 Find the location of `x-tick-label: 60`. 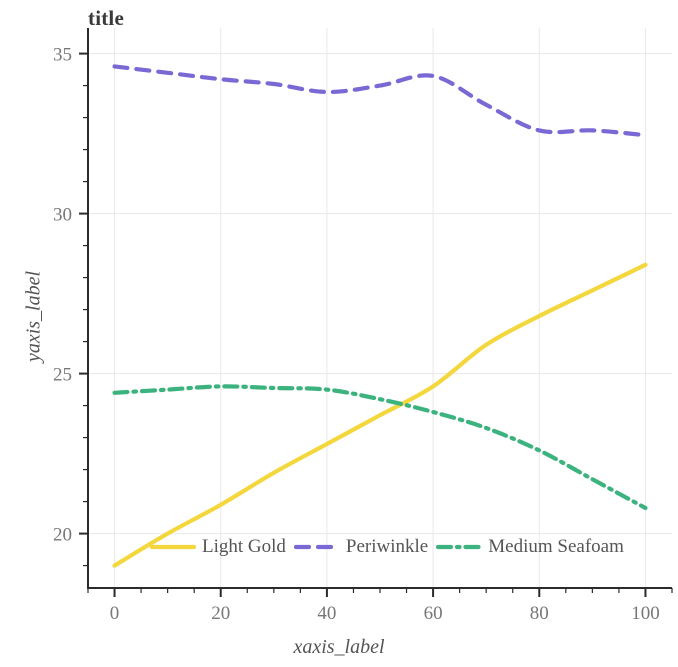

x-tick-label: 60 is located at coordinates (433, 613).